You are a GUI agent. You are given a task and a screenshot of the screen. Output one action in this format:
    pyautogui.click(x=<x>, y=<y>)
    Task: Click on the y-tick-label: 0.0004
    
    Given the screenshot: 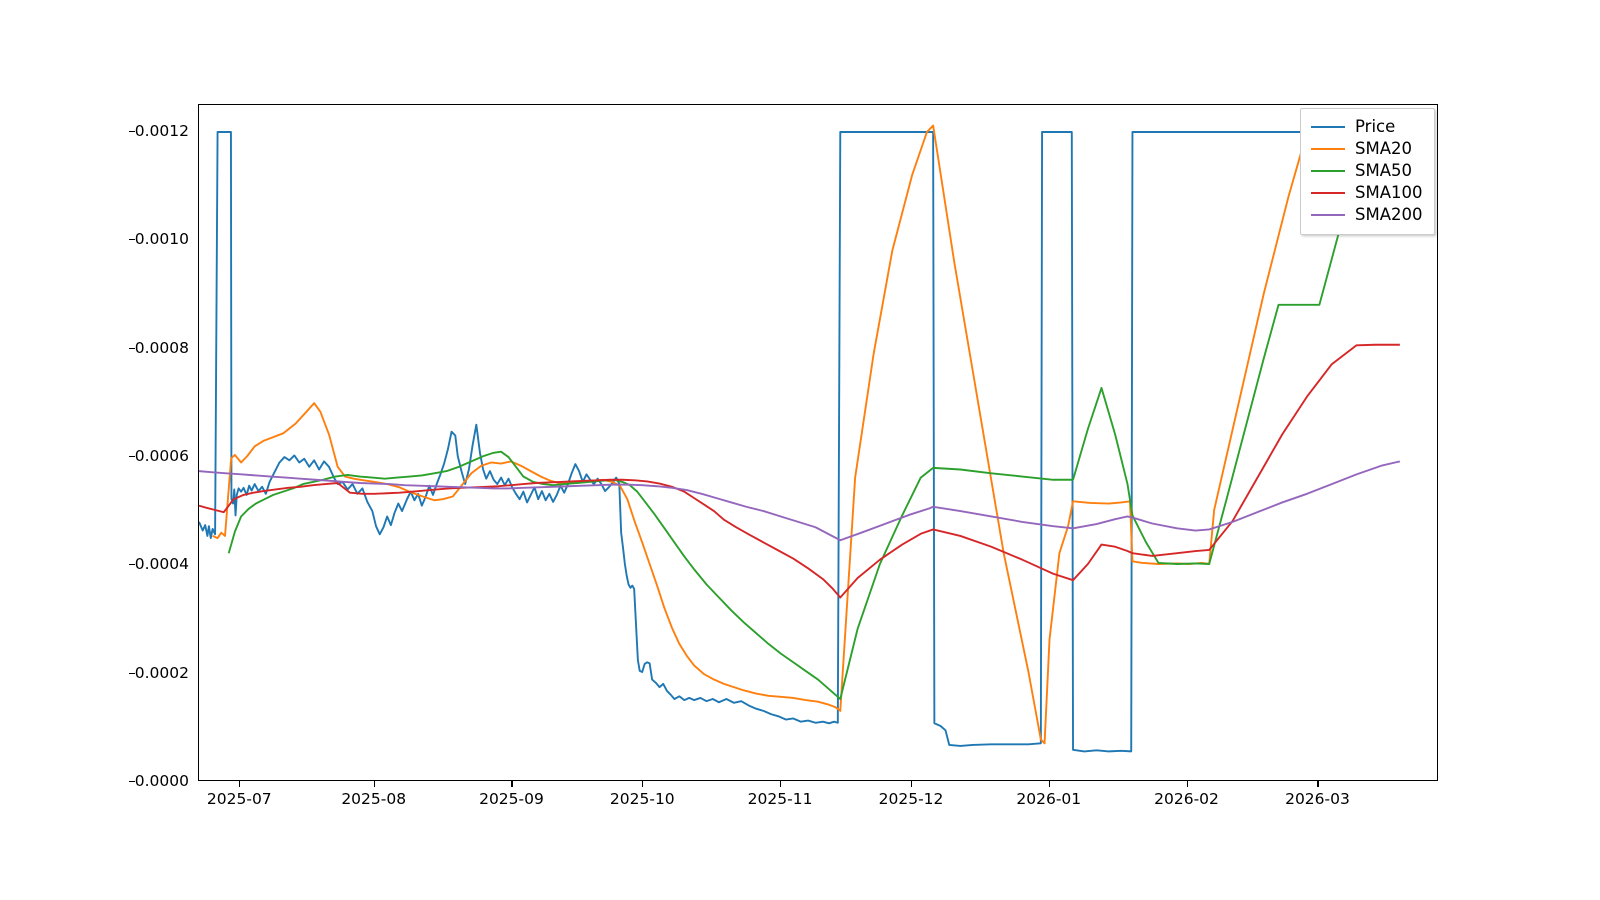 What is the action you would take?
    pyautogui.click(x=163, y=564)
    